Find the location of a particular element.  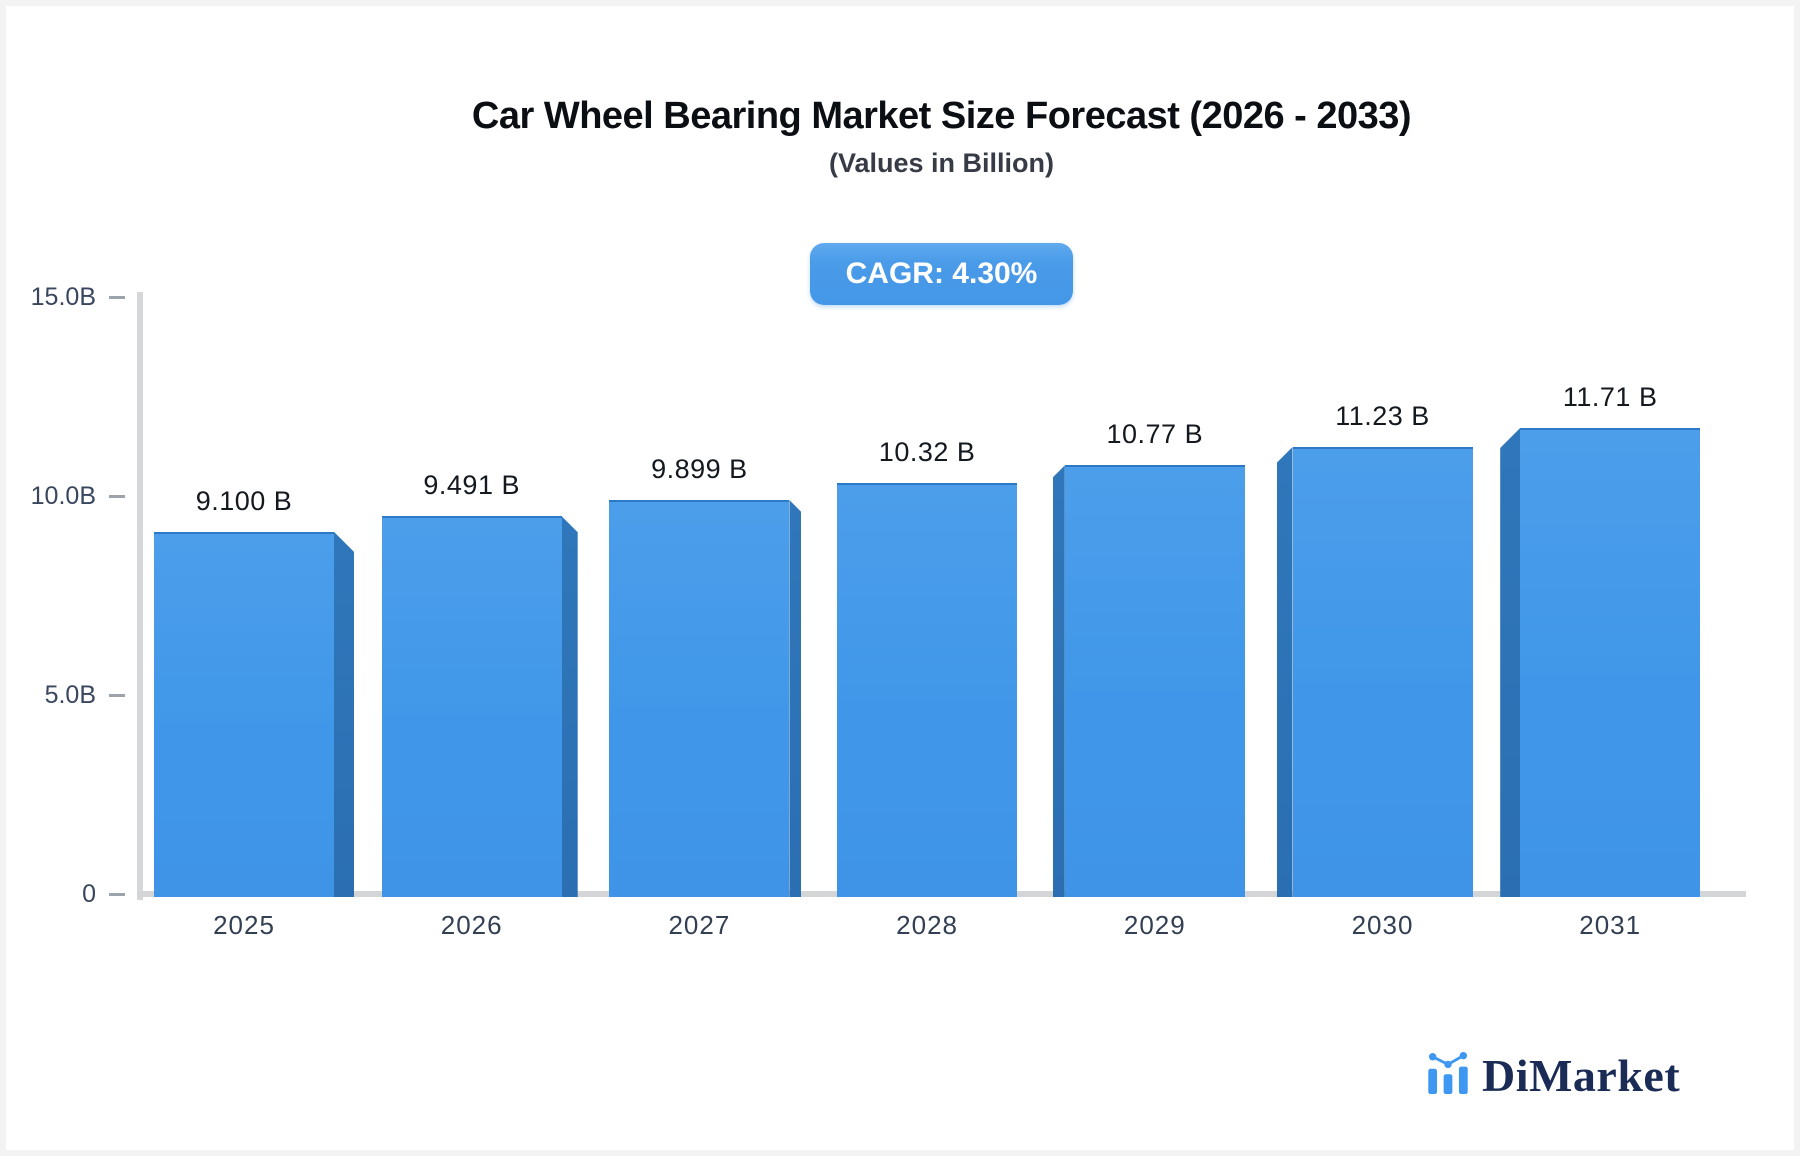

bar-value-label: 10.77 B is located at coordinates (1155, 434).